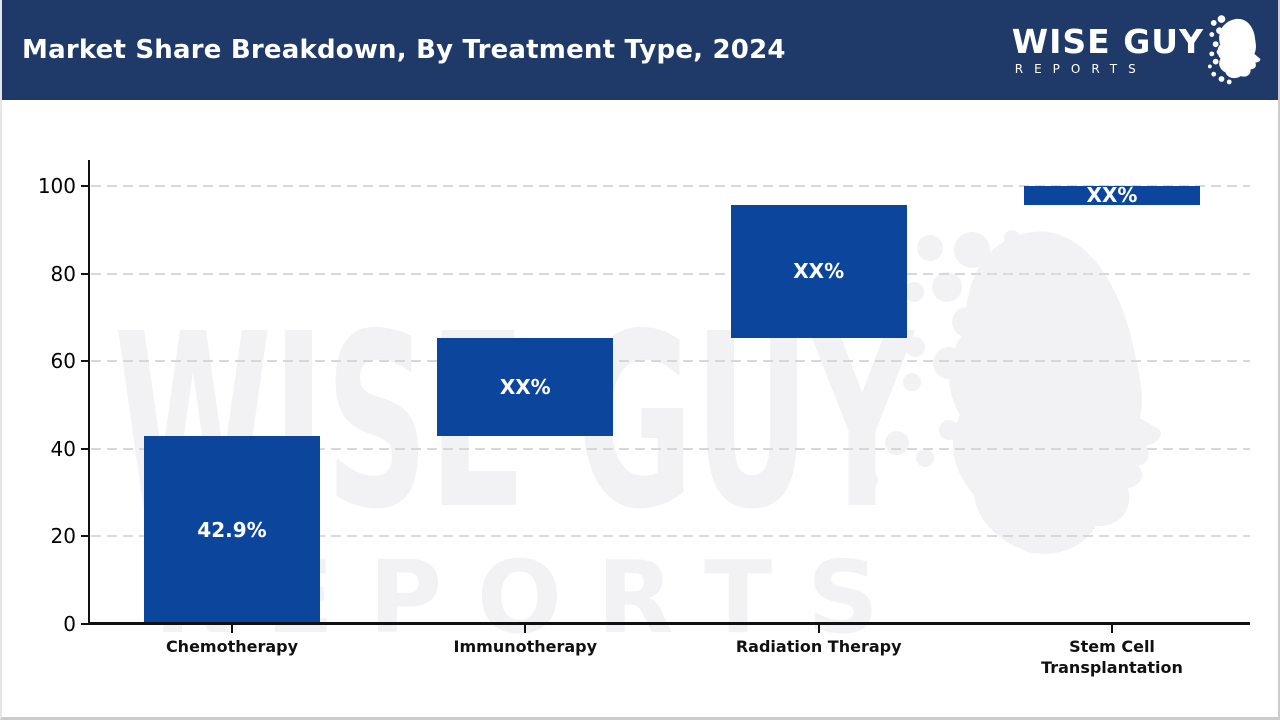 Image resolution: width=1280 pixels, height=720 pixels. What do you see at coordinates (232, 646) in the screenshot?
I see `x-tick-label-chemotherapy: Chemotherapy` at bounding box center [232, 646].